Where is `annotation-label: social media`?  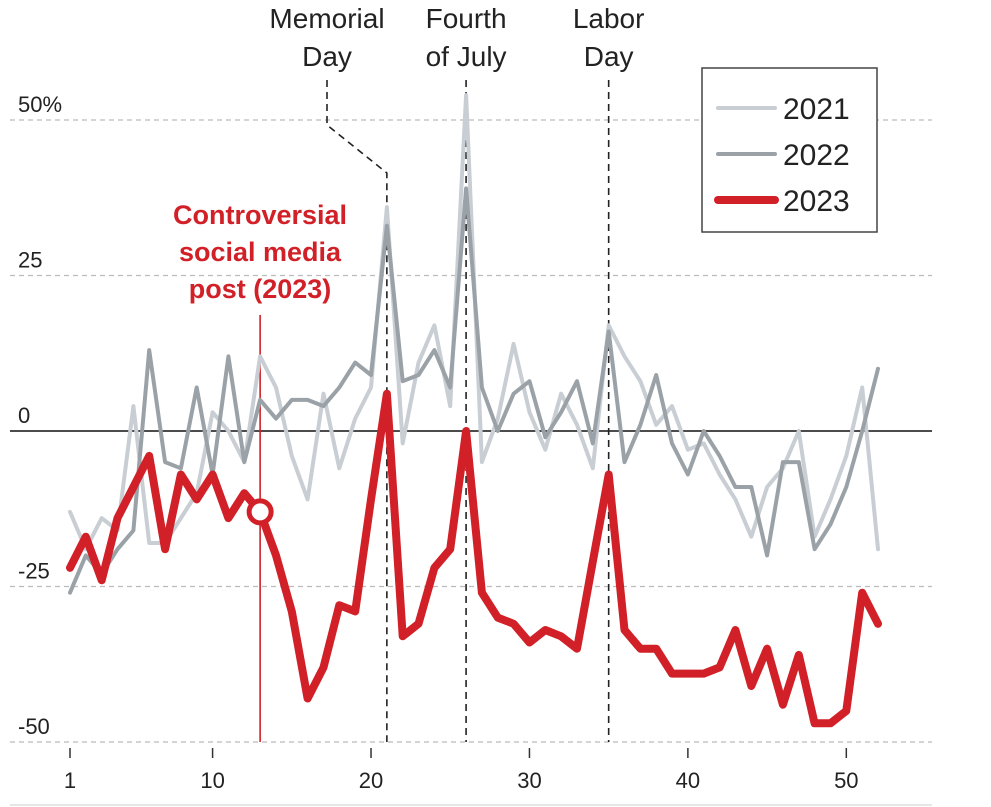 annotation-label: social media is located at coordinates (260, 252).